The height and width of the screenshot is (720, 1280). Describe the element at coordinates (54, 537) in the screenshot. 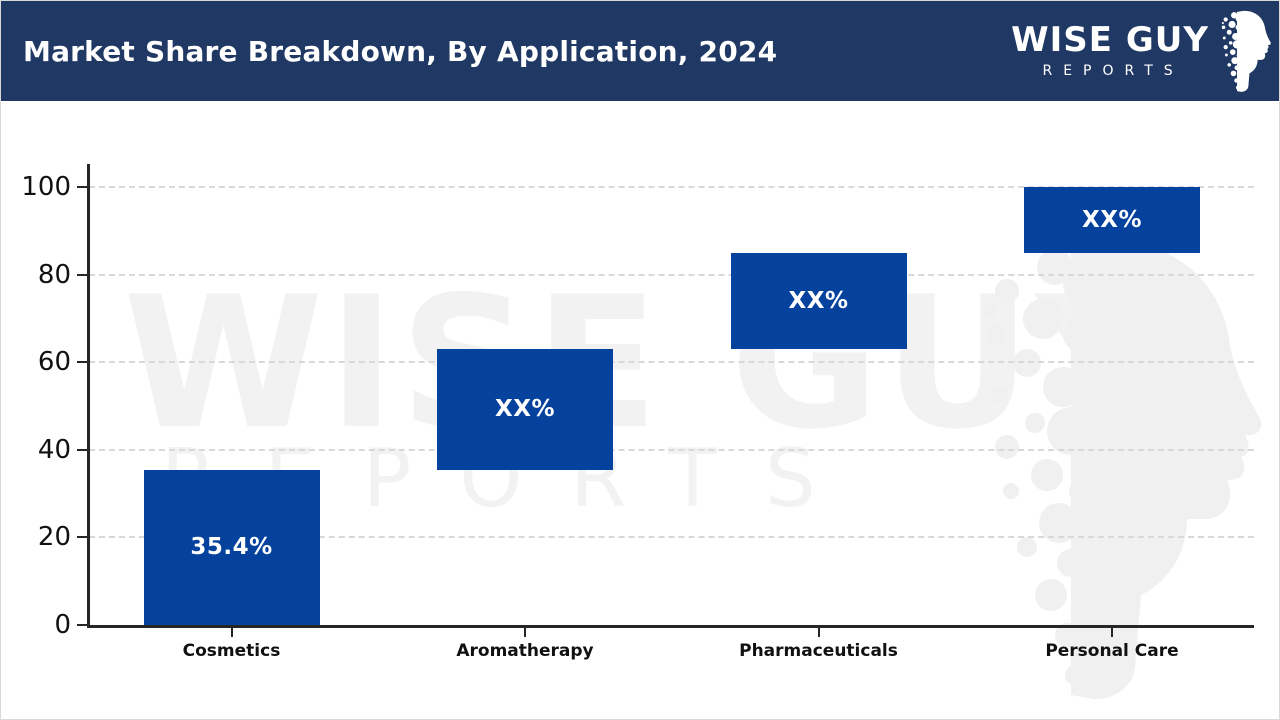

I see `y-tick-label-20: 20` at that location.